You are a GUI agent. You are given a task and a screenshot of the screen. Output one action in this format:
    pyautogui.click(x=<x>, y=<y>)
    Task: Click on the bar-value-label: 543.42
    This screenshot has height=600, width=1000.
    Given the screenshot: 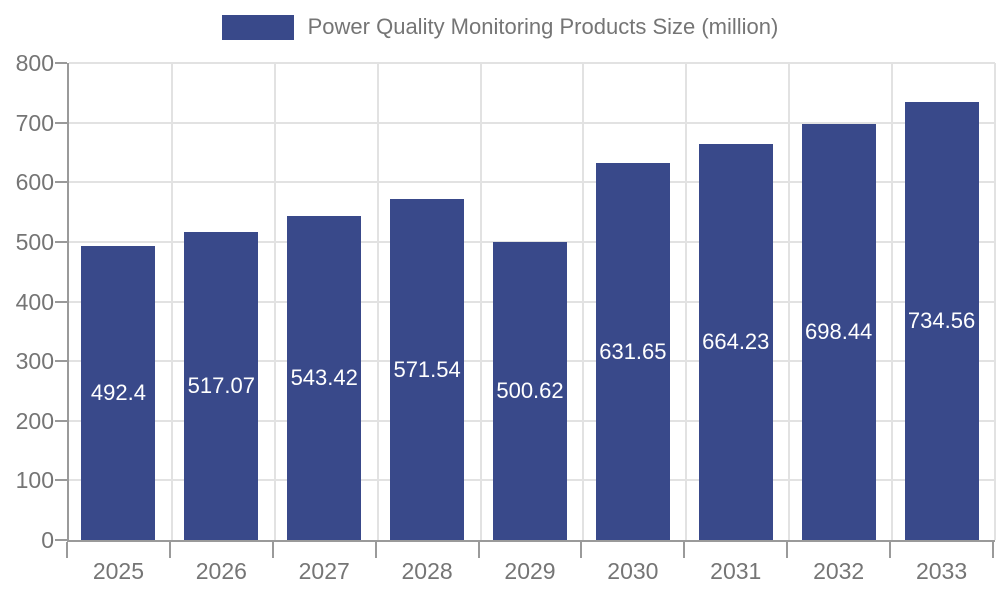 What is the action you would take?
    pyautogui.click(x=324, y=377)
    